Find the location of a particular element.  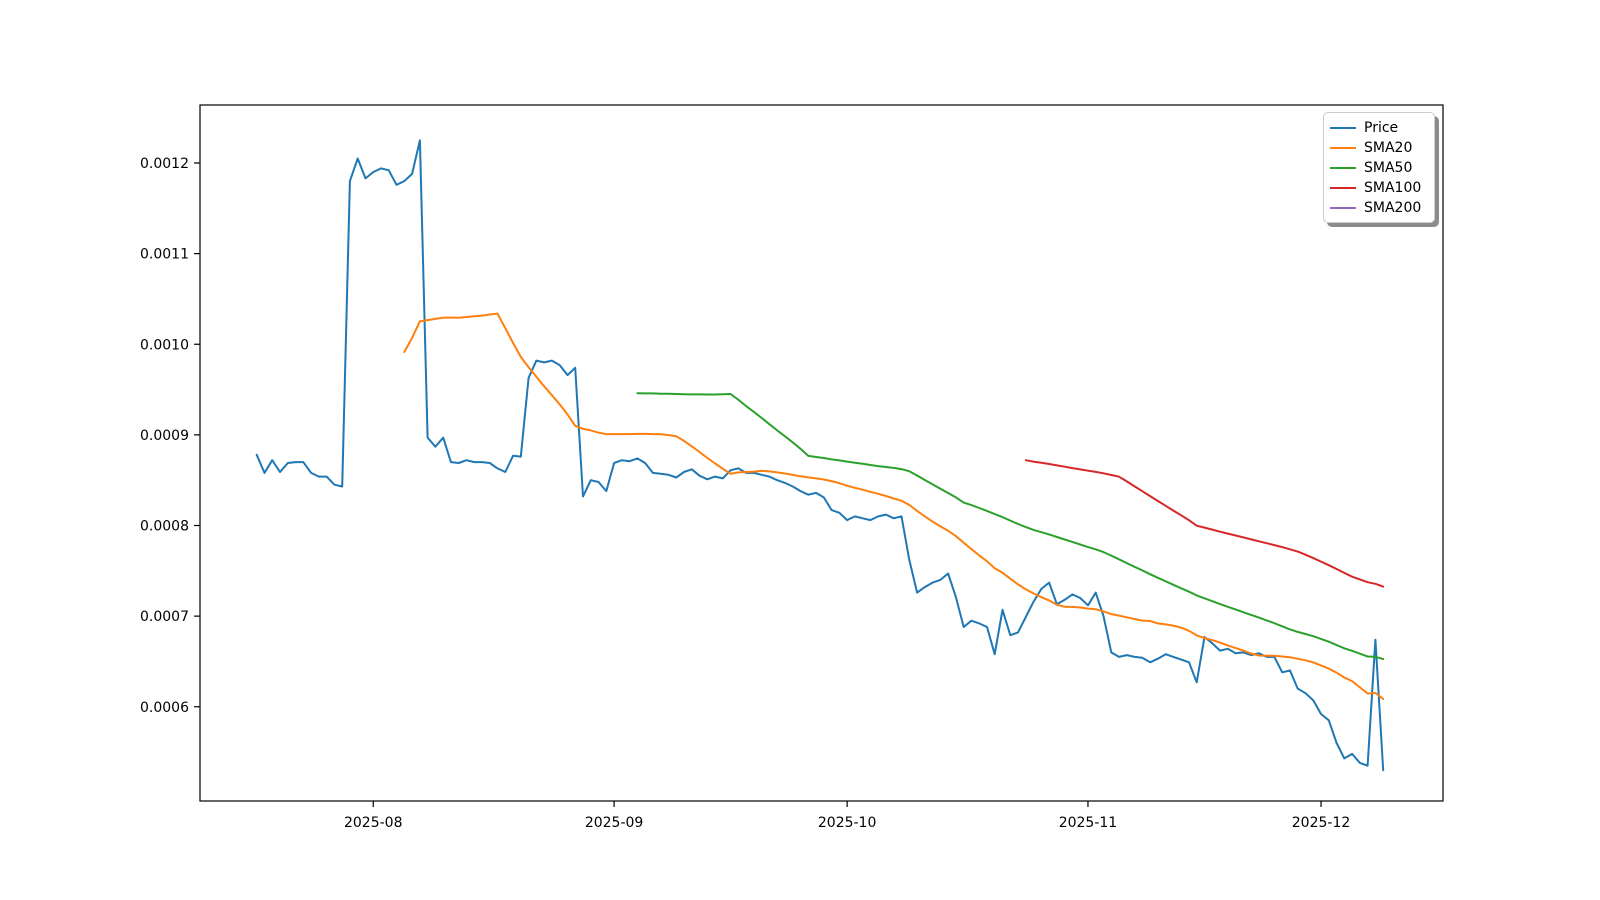

x-tick-label: 2025-11 is located at coordinates (1088, 823).